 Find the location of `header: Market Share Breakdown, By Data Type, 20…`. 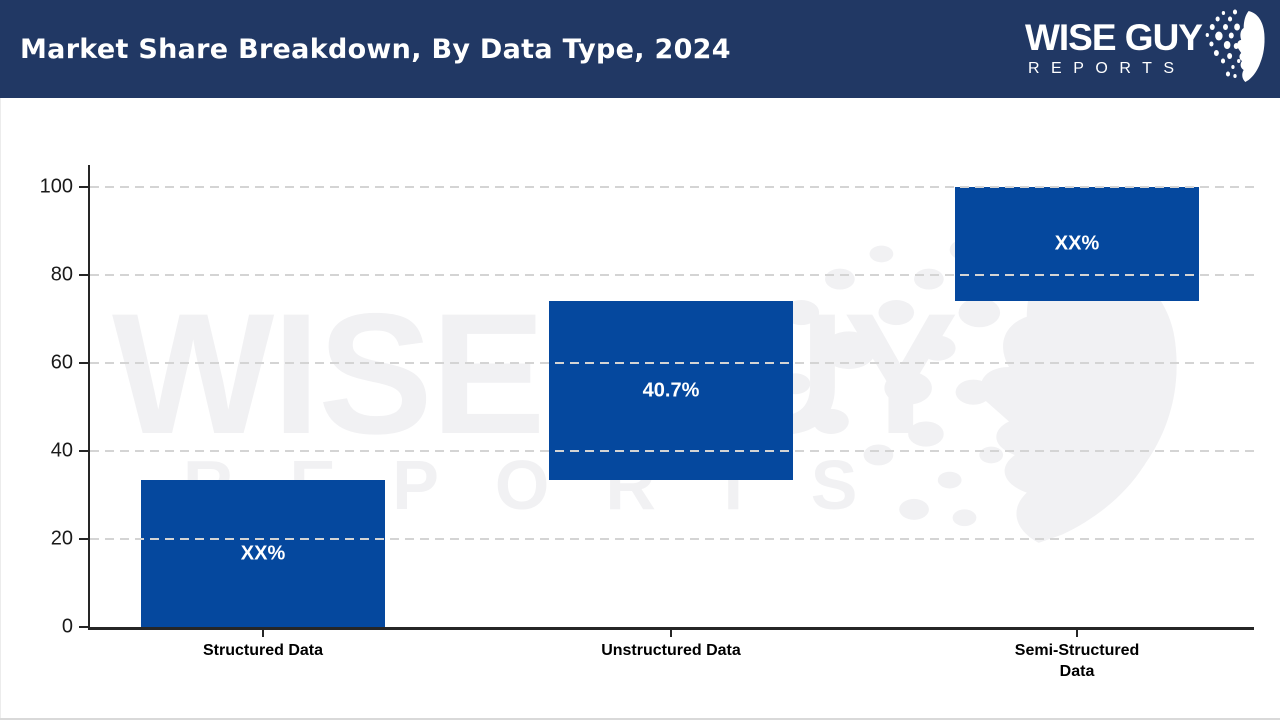

header: Market Share Breakdown, By Data Type, 20… is located at coordinates (640, 49).